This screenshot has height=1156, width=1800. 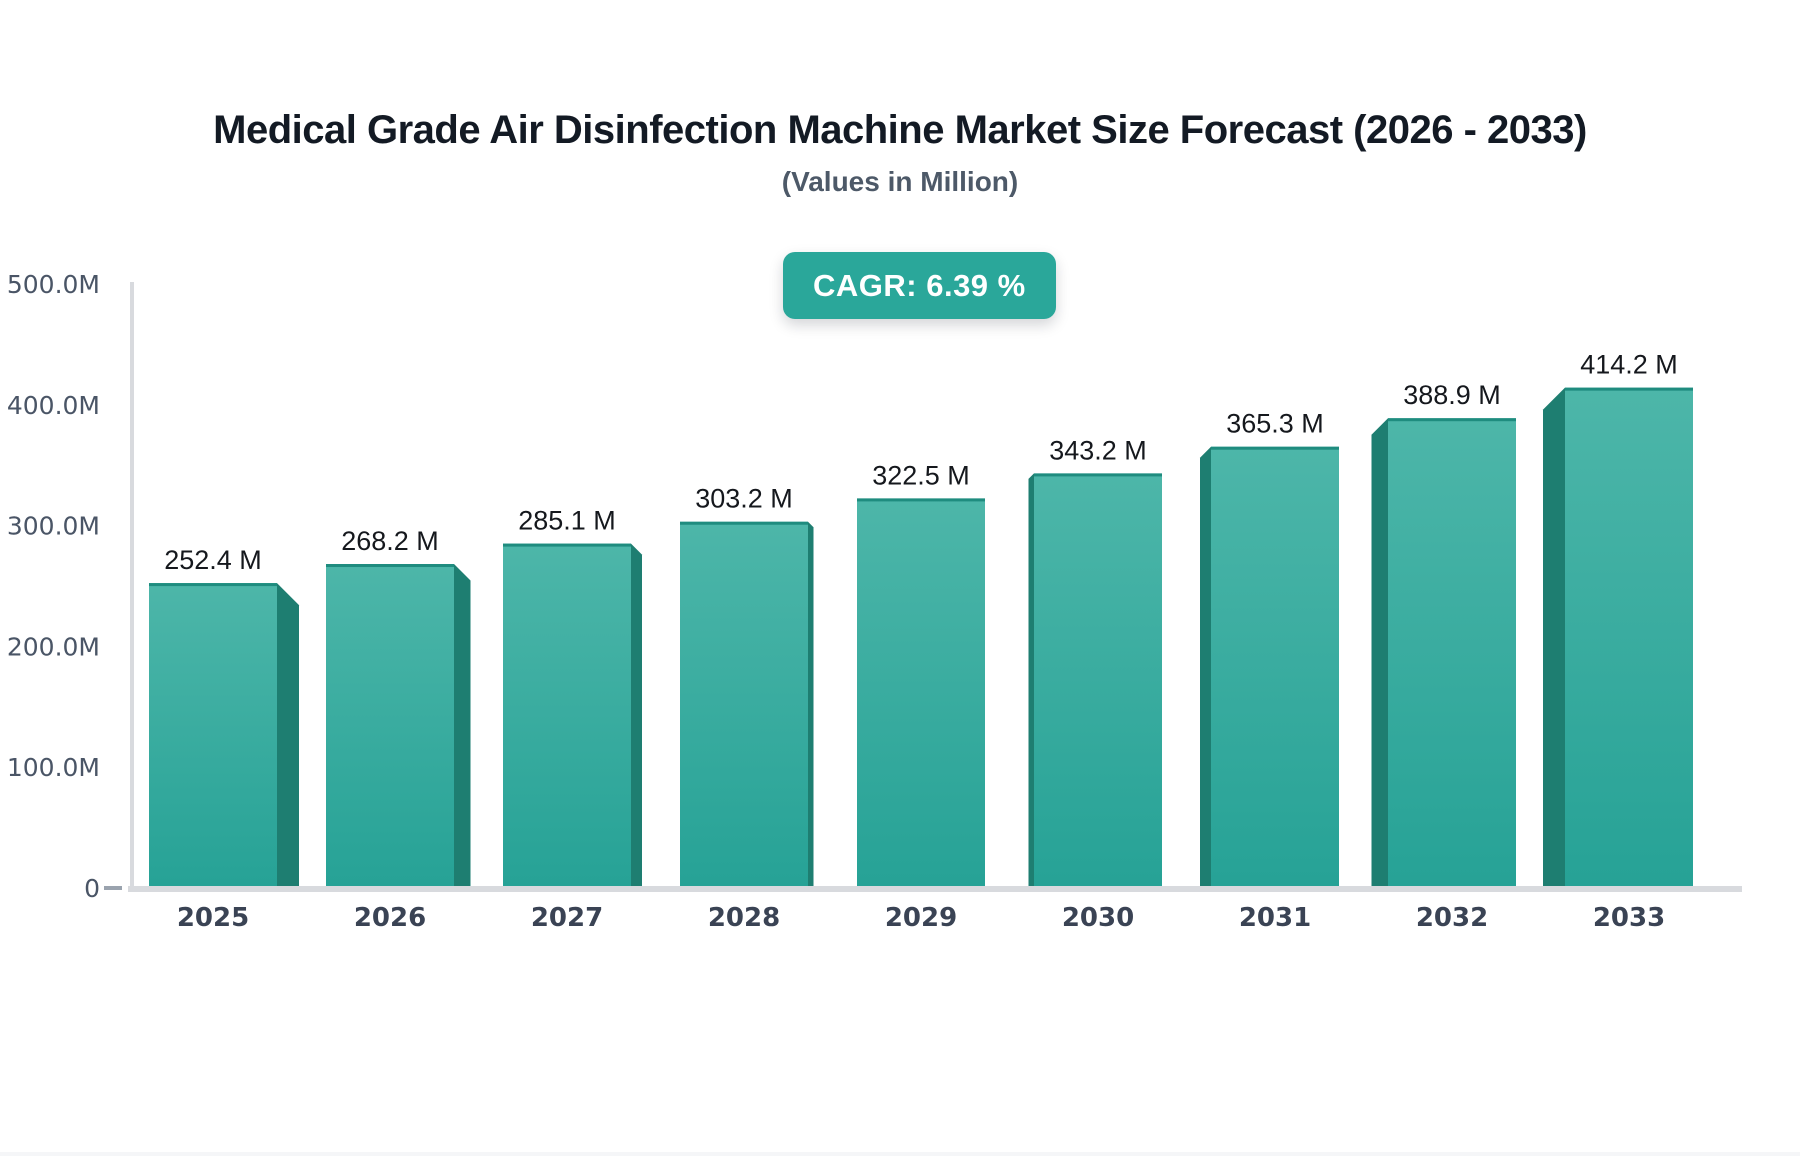 I want to click on bar-value-label: 252.4 M, so click(x=213, y=560).